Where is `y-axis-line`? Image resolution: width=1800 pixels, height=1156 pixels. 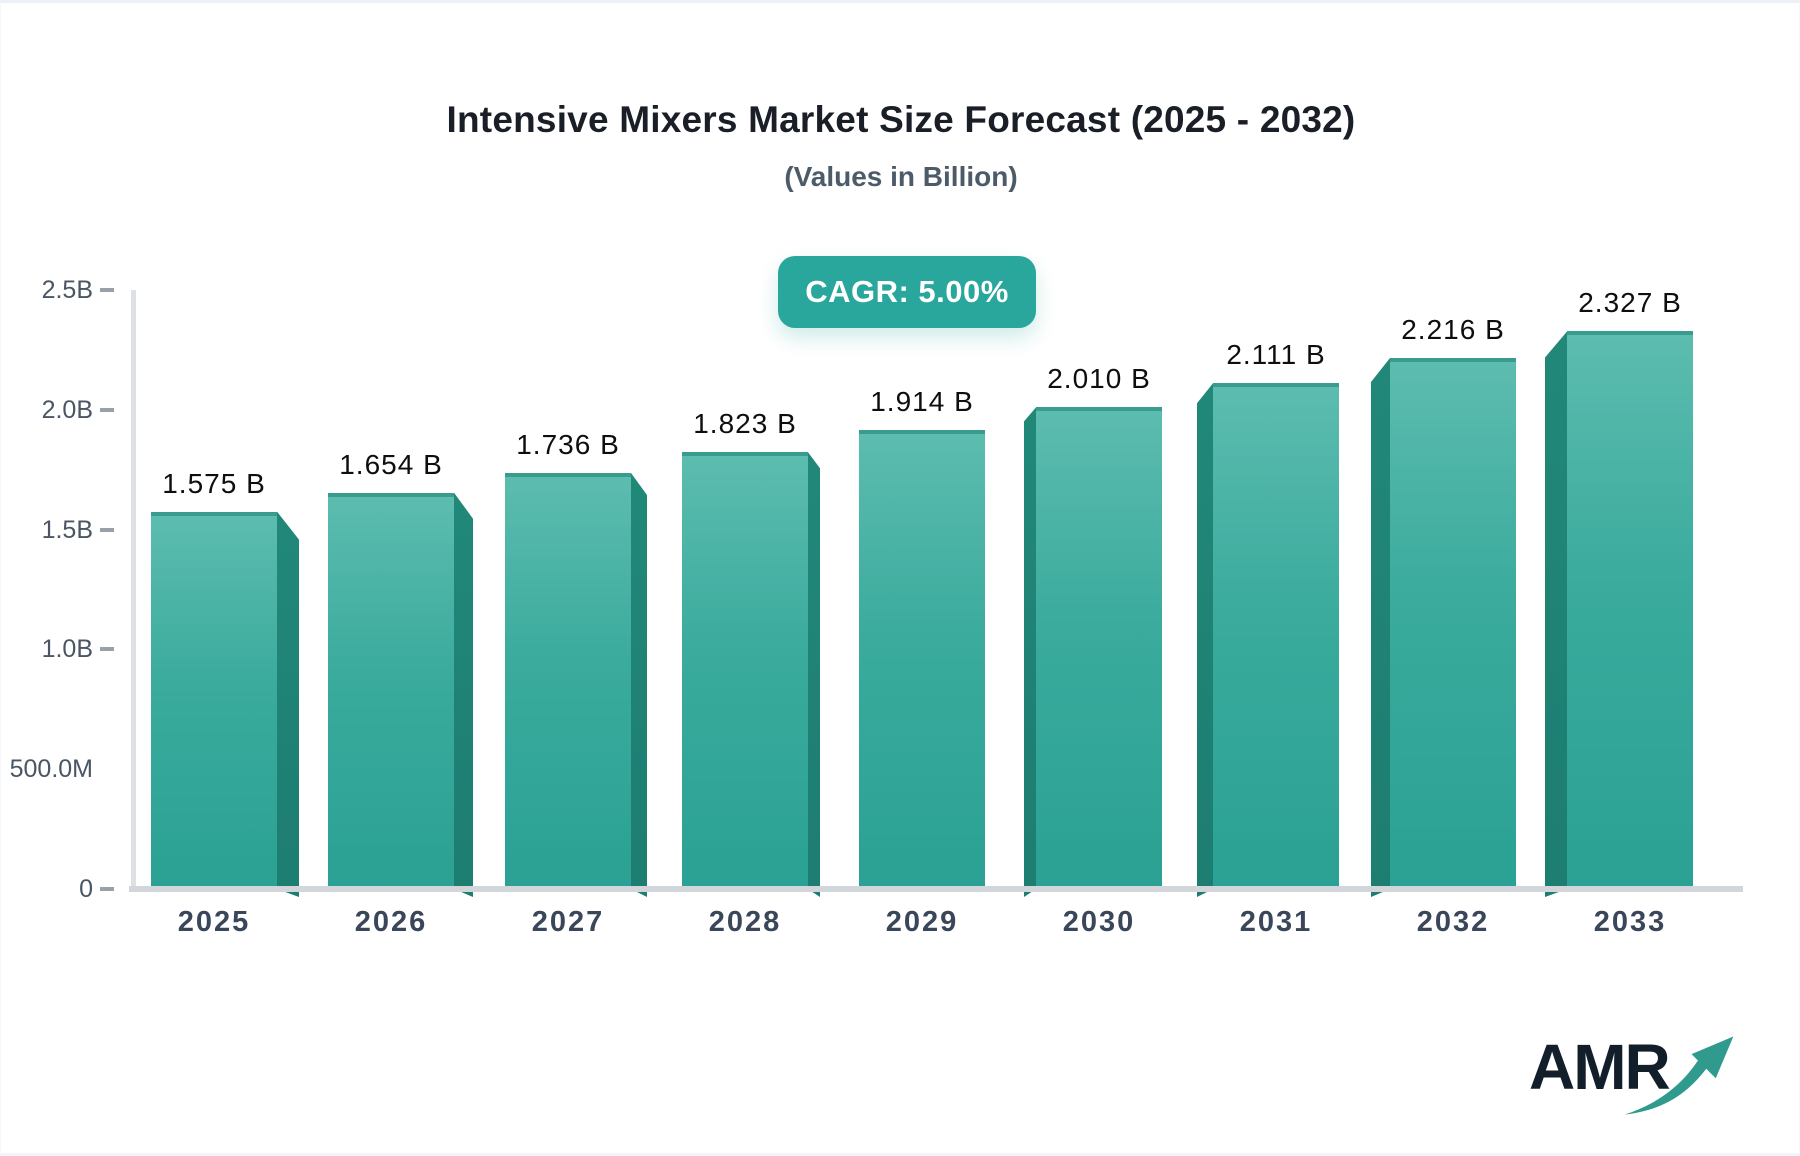
y-axis-line is located at coordinates (133, 591).